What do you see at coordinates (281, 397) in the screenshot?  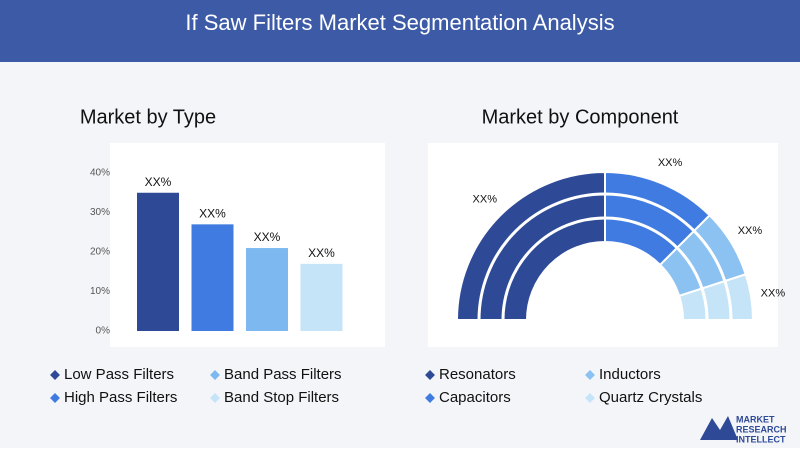 I see `legend-label: Band Stop Filters` at bounding box center [281, 397].